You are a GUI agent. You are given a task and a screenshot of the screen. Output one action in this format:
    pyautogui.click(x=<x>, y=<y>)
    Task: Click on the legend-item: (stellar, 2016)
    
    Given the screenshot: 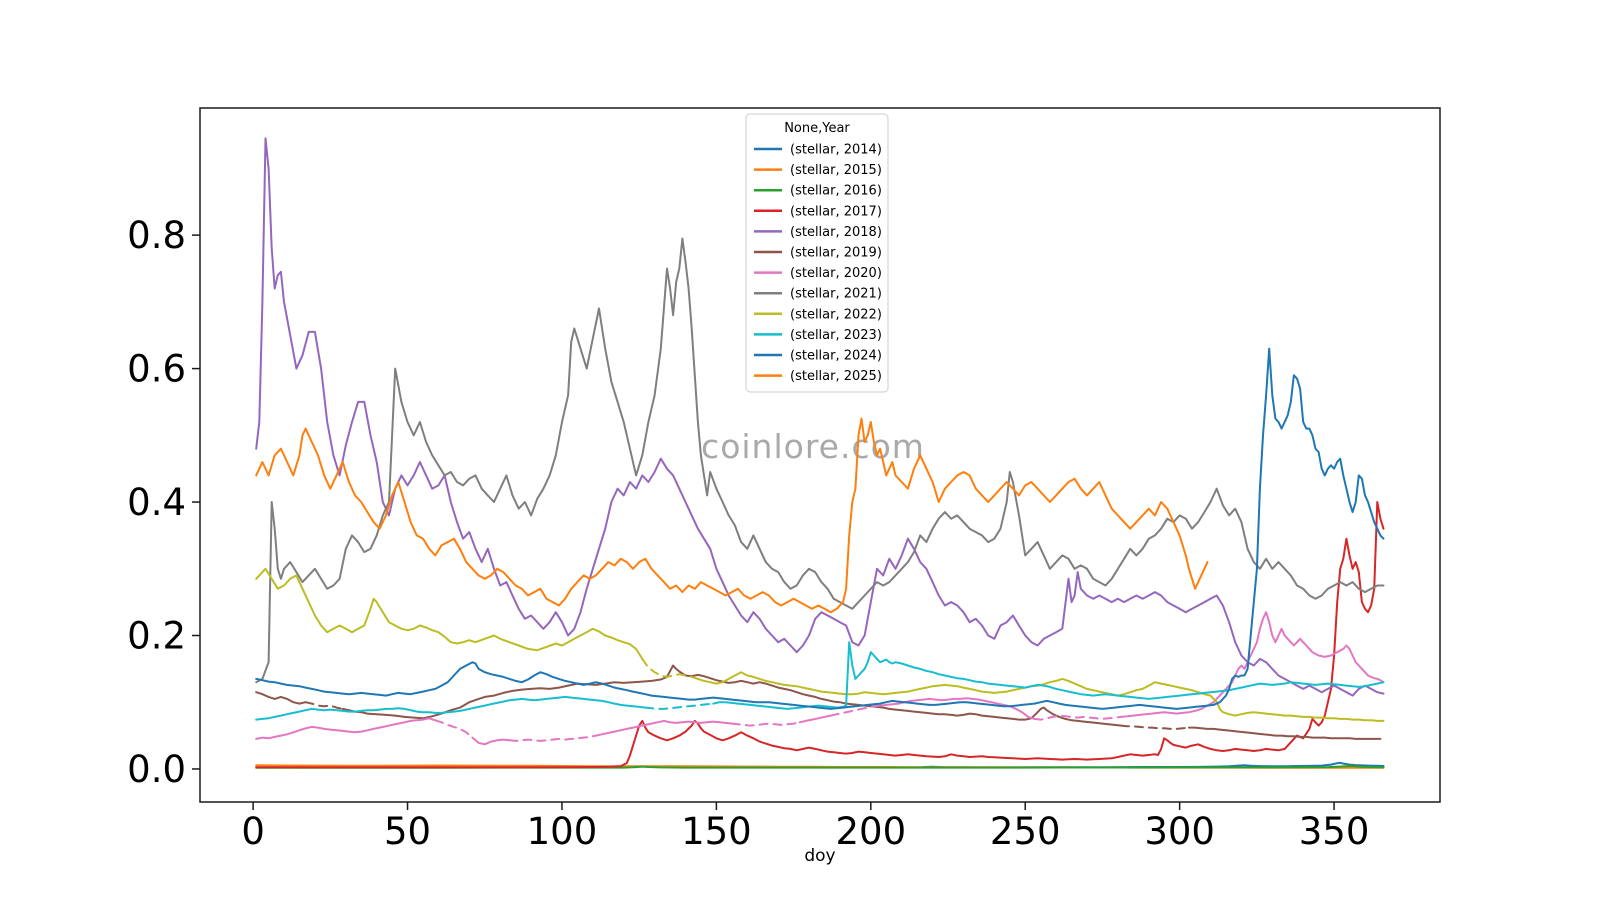 What is the action you would take?
    pyautogui.click(x=818, y=191)
    